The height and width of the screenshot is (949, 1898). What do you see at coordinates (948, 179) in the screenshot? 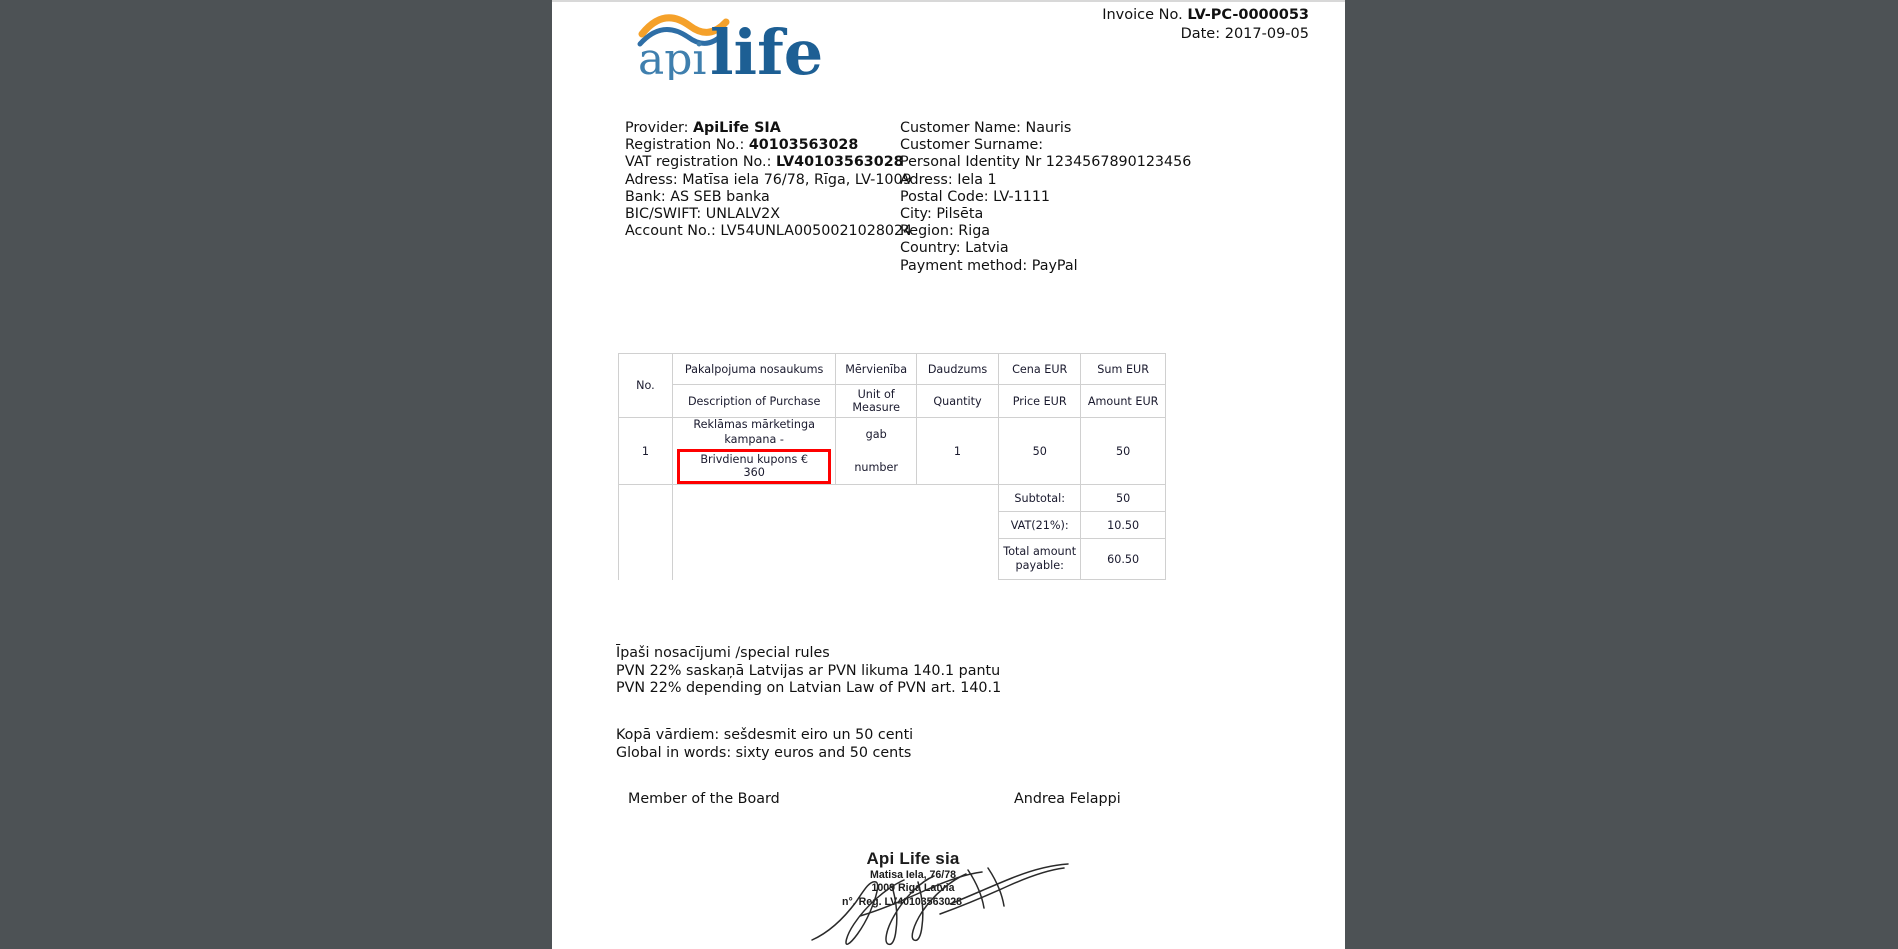
I see `customer-address: Adress: Iela 1` at bounding box center [948, 179].